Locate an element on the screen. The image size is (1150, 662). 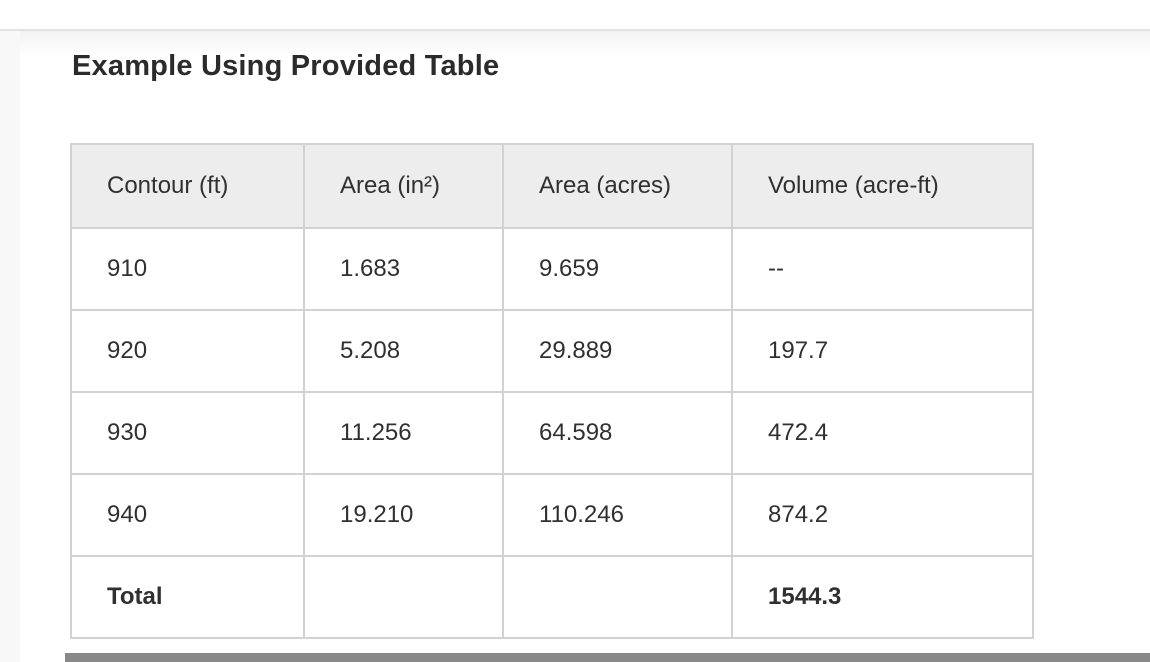
table-row: 920 5.208 29.889 197.7 is located at coordinates (552, 351).